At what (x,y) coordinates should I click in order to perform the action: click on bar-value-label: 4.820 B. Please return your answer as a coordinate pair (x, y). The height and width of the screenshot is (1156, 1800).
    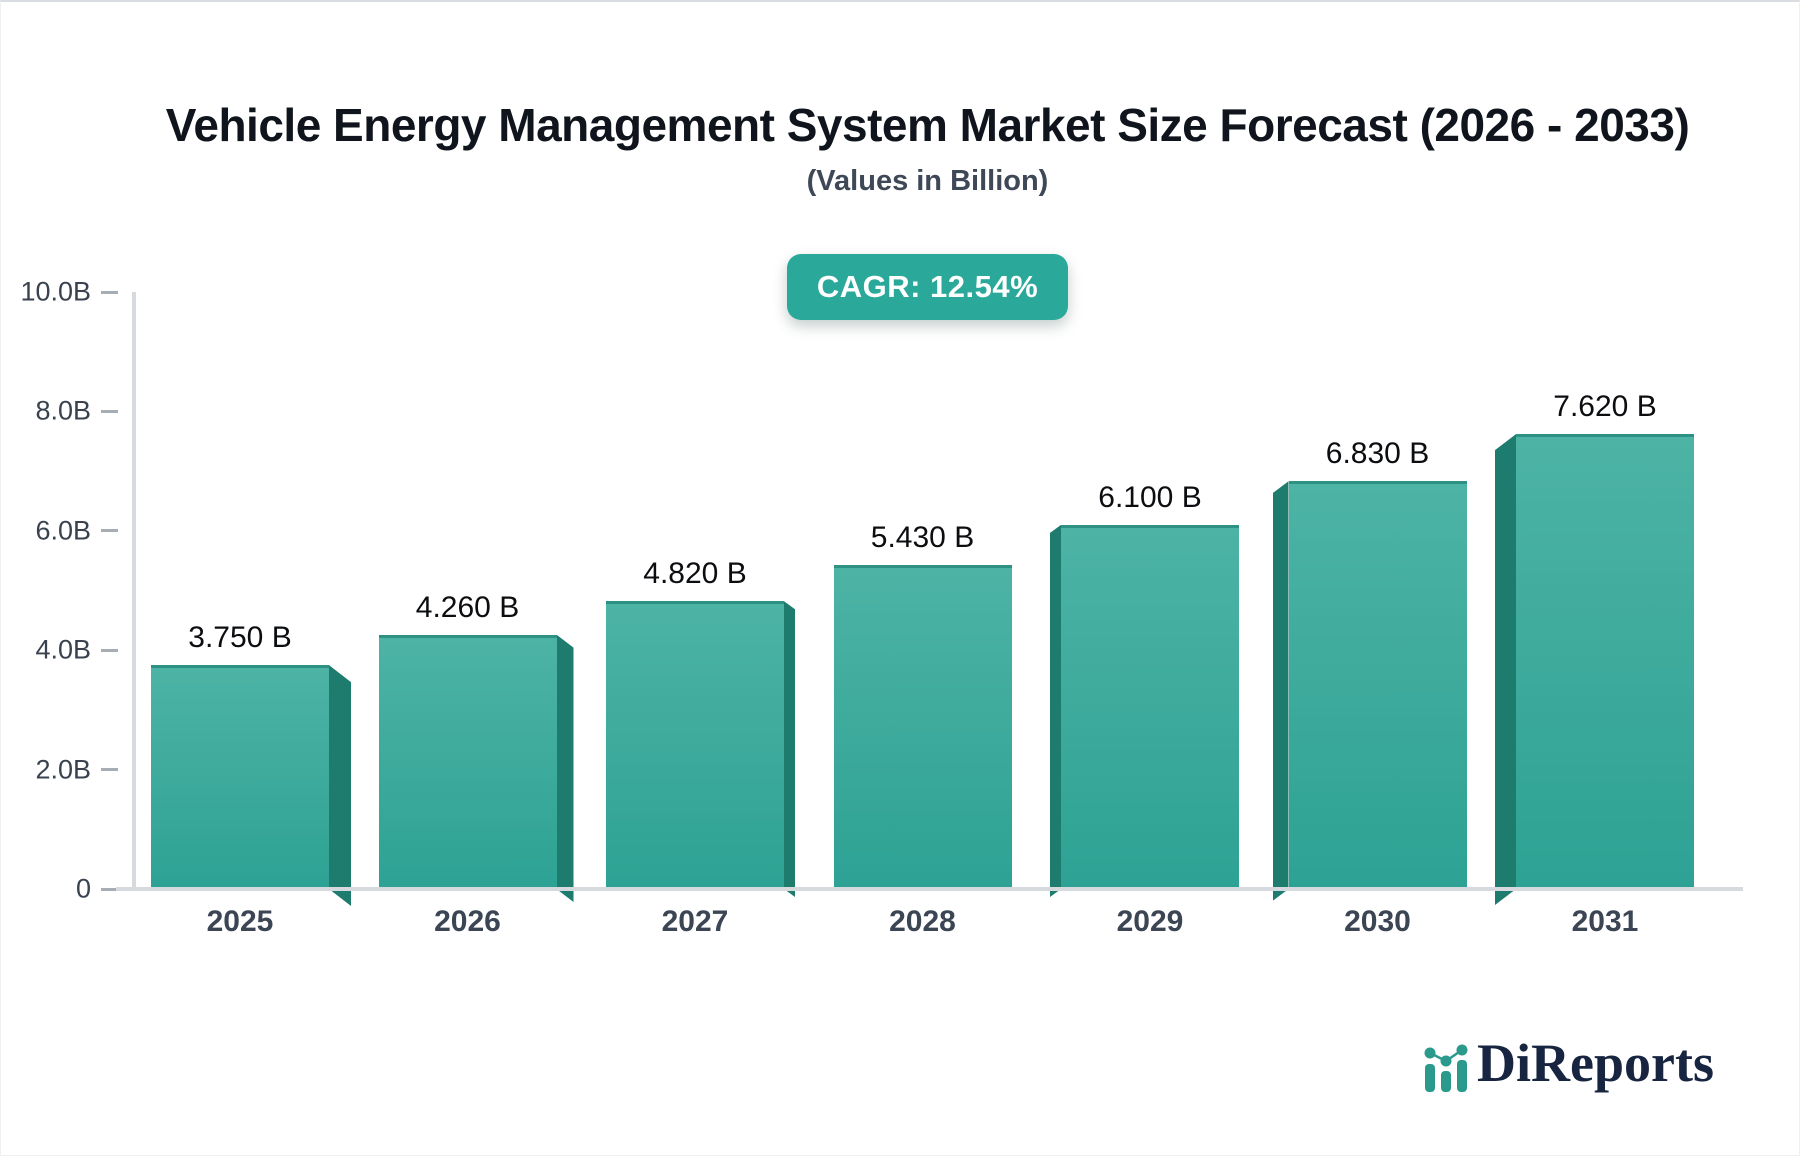
    Looking at the image, I should click on (695, 574).